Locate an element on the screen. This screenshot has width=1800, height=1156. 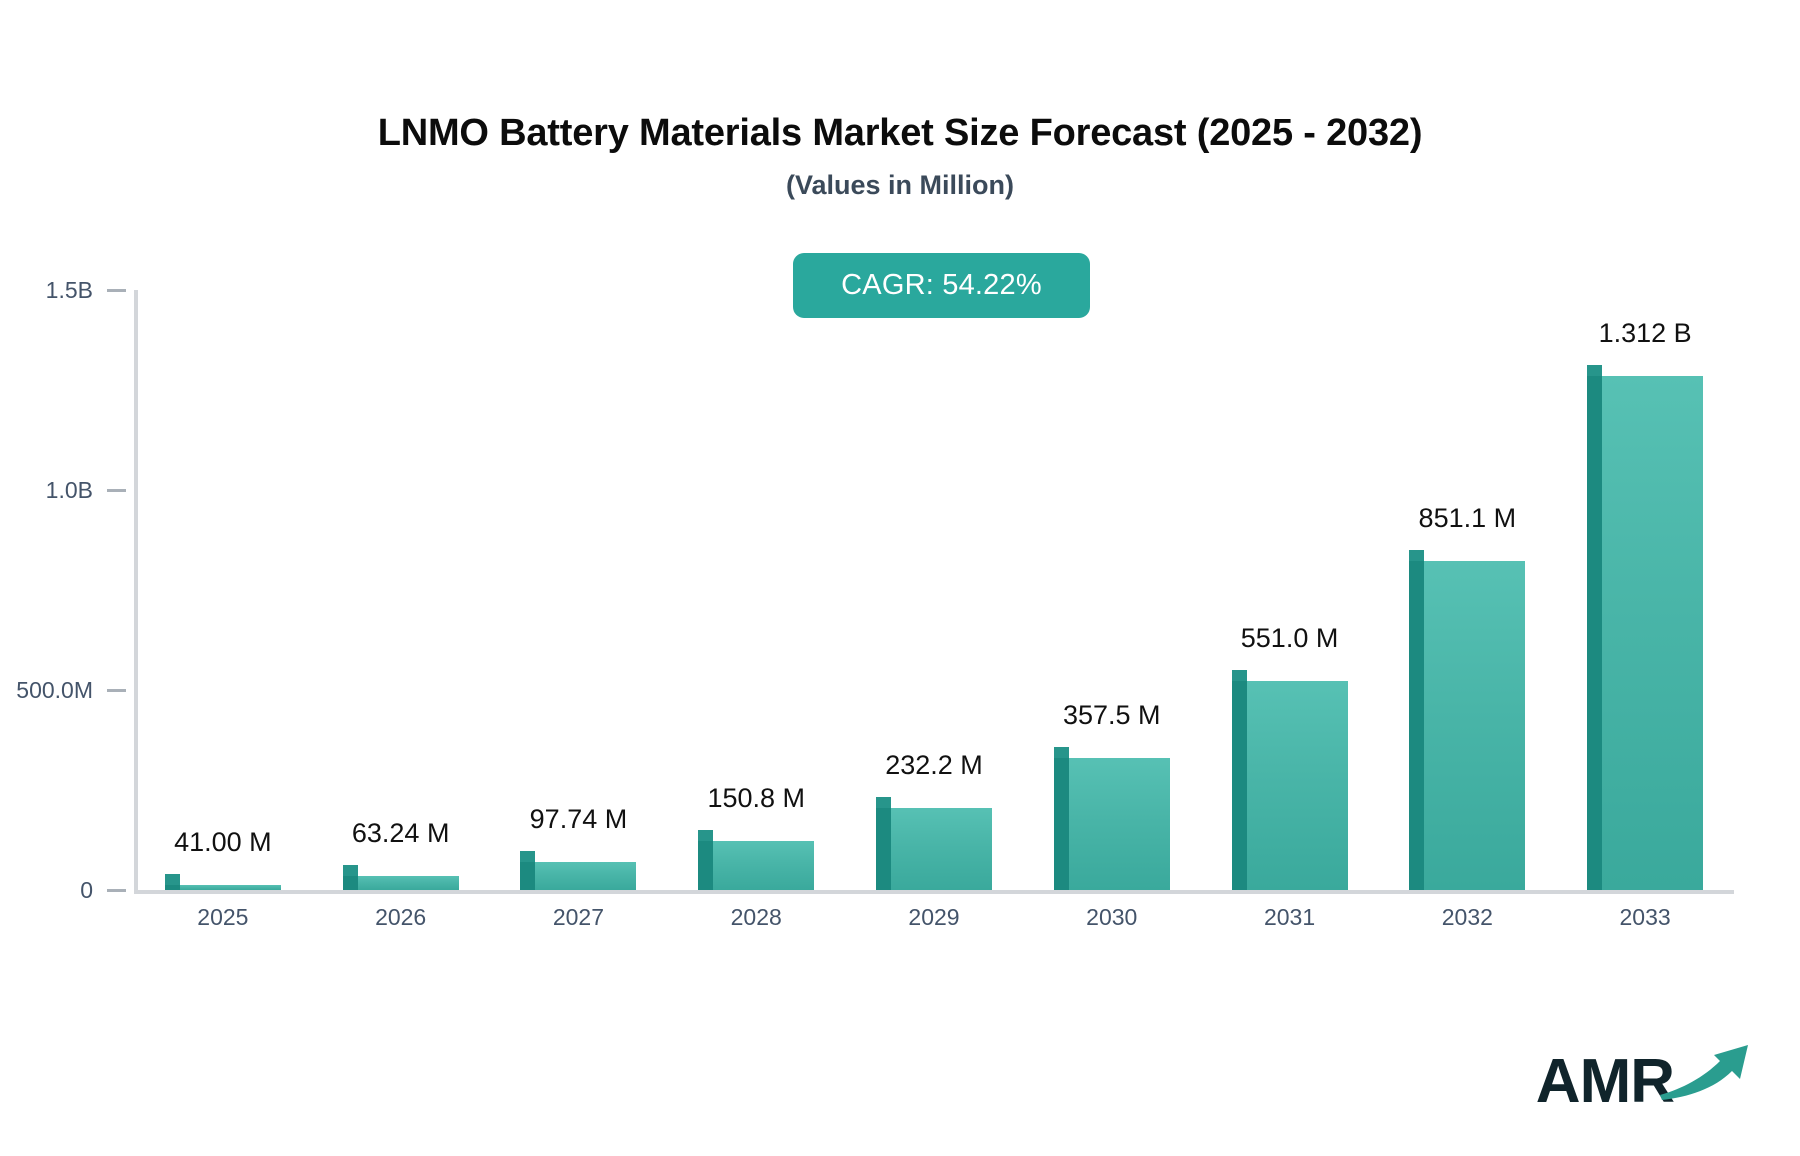
y-axis-tick: 500.0M is located at coordinates (67, 690).